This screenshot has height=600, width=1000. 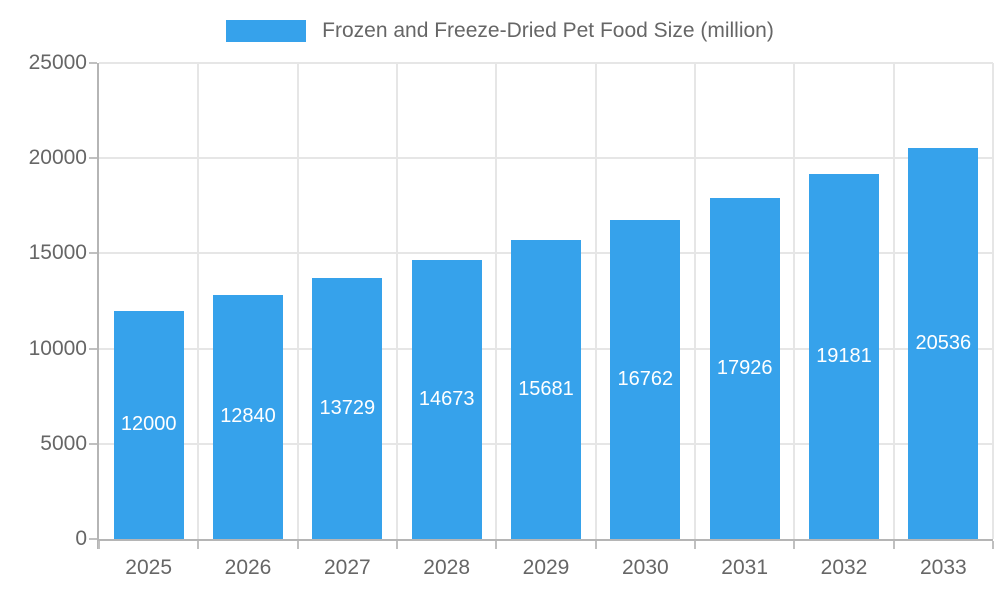 What do you see at coordinates (645, 567) in the screenshot?
I see `x-axis-label: 2030` at bounding box center [645, 567].